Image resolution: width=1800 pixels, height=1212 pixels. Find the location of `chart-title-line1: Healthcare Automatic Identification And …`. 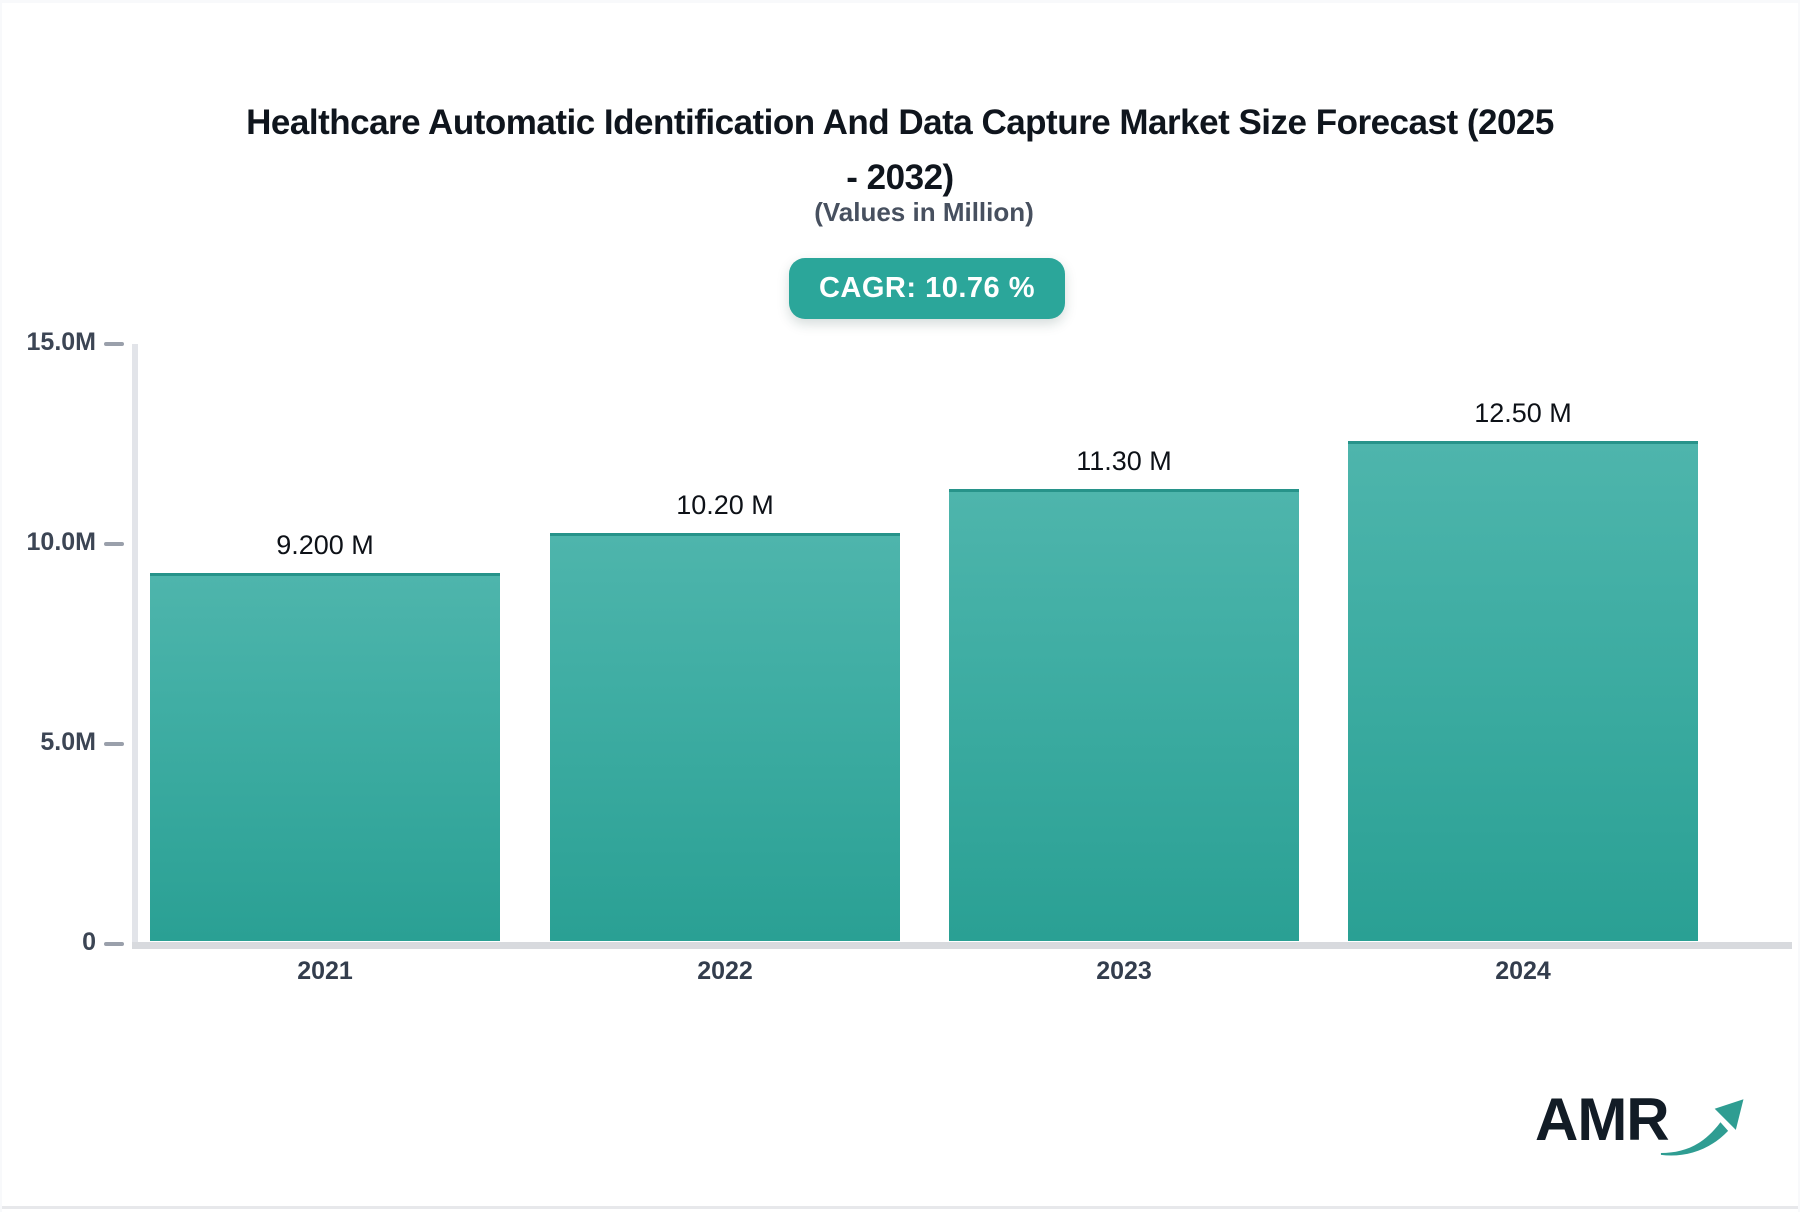

chart-title-line1: Healthcare Automatic Identification And … is located at coordinates (900, 122).